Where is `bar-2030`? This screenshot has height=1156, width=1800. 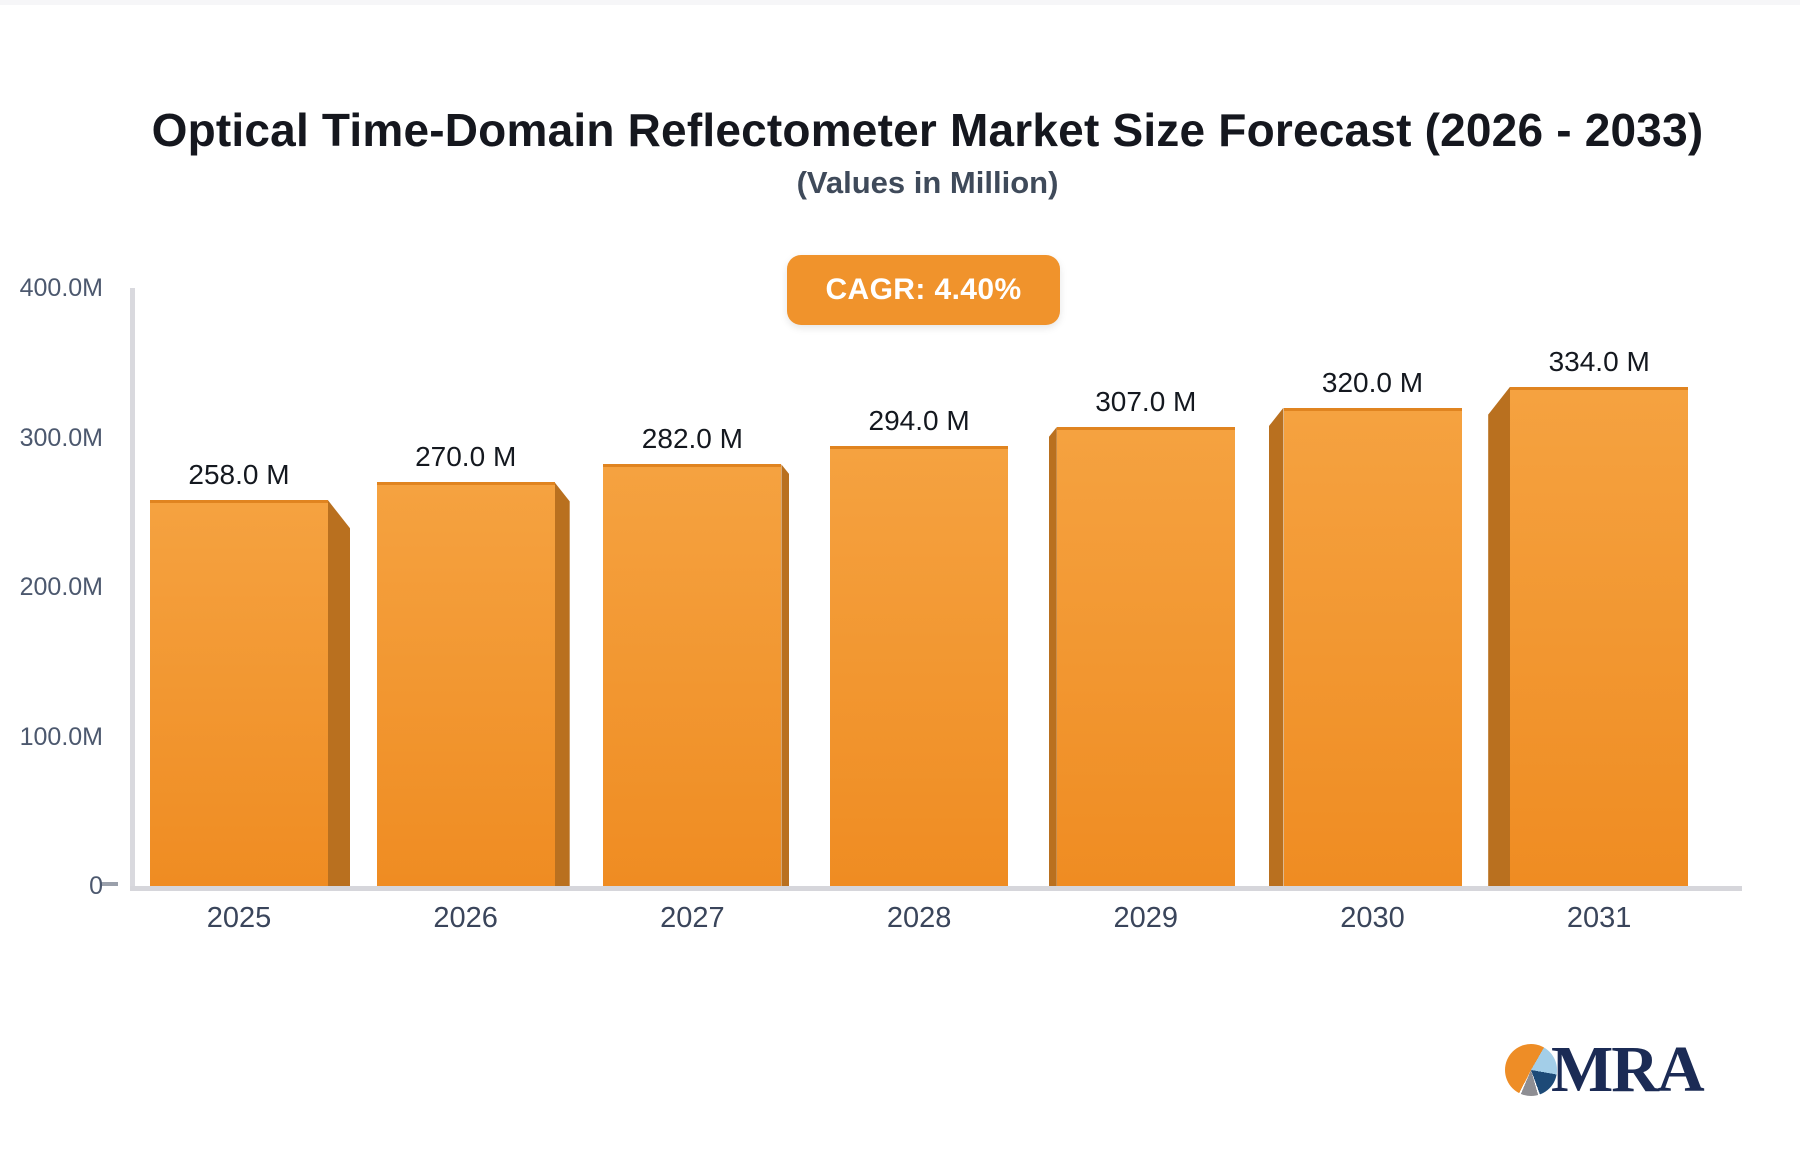
bar-2030 is located at coordinates (1372, 646).